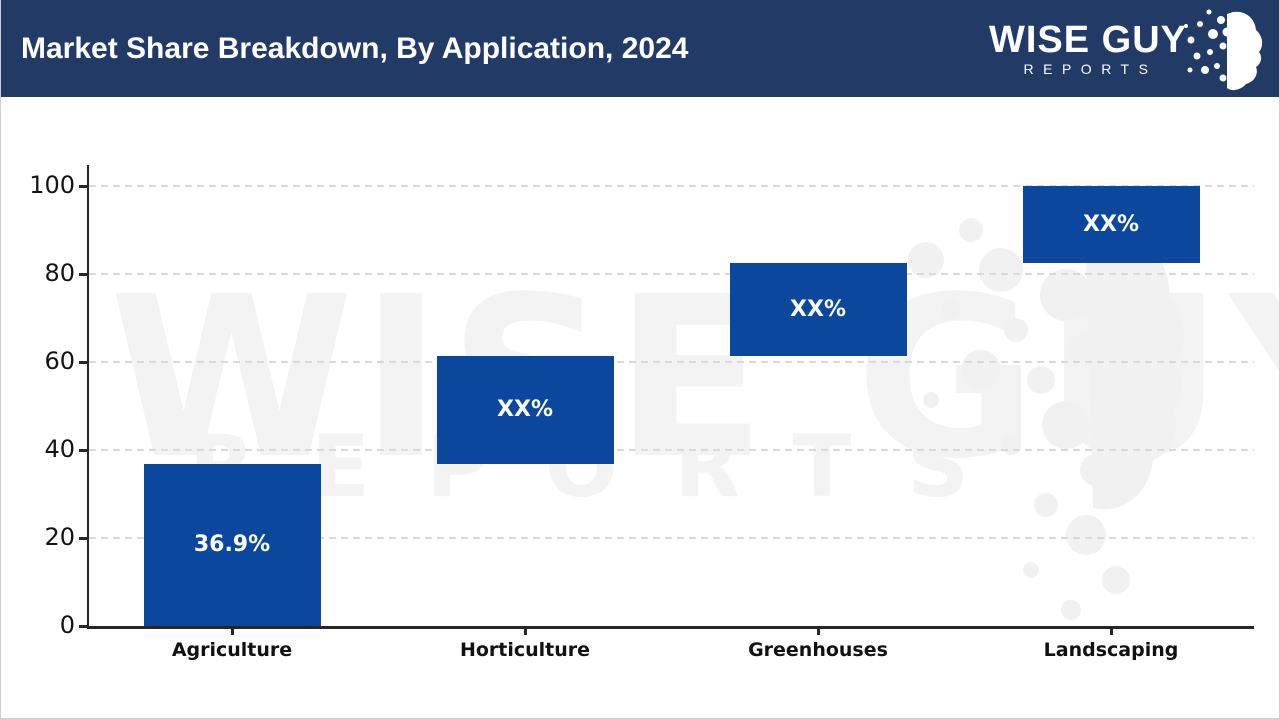  I want to click on bar-landscaping: XX%, so click(1111, 224).